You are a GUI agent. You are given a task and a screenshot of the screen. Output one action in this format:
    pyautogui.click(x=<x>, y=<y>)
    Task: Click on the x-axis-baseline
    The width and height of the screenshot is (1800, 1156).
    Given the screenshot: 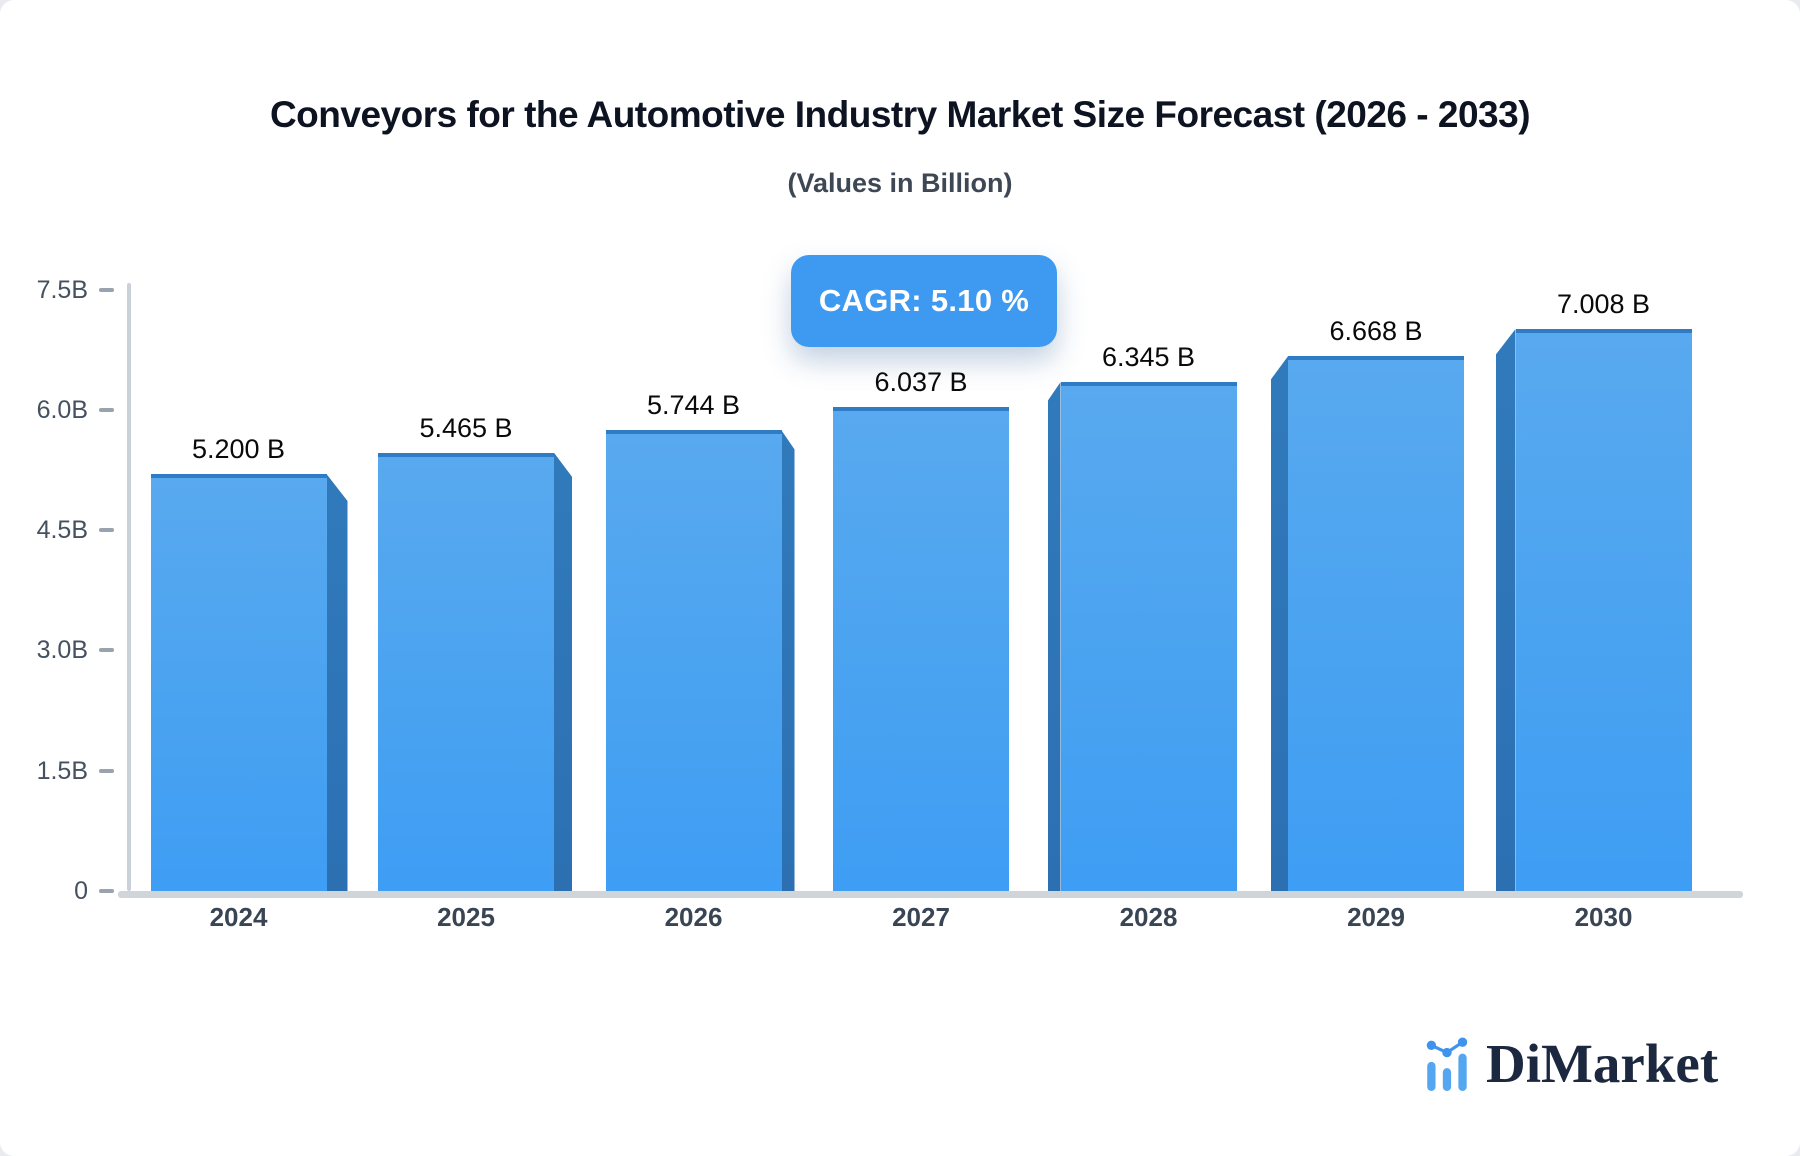 What is the action you would take?
    pyautogui.click(x=930, y=894)
    